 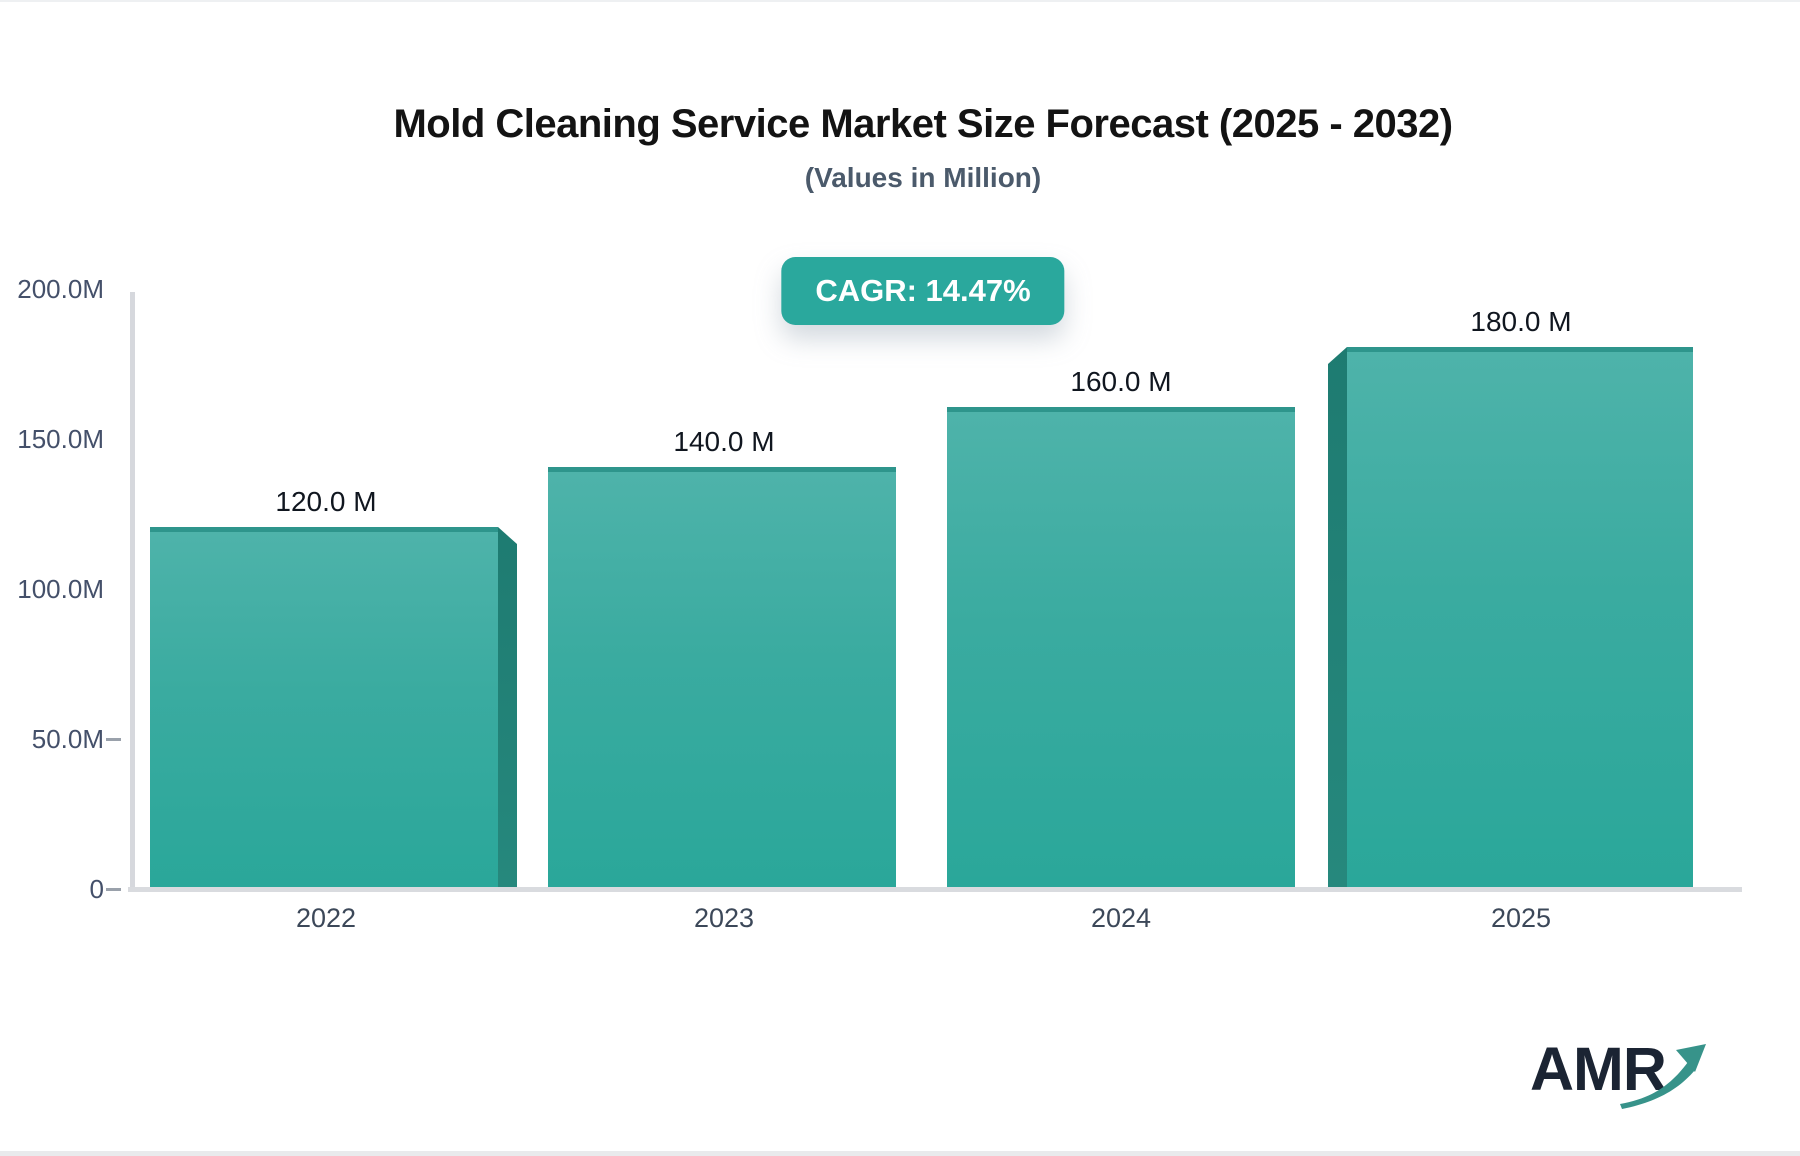 I want to click on bar-2025-bevel-edge, so click(x=1337, y=617).